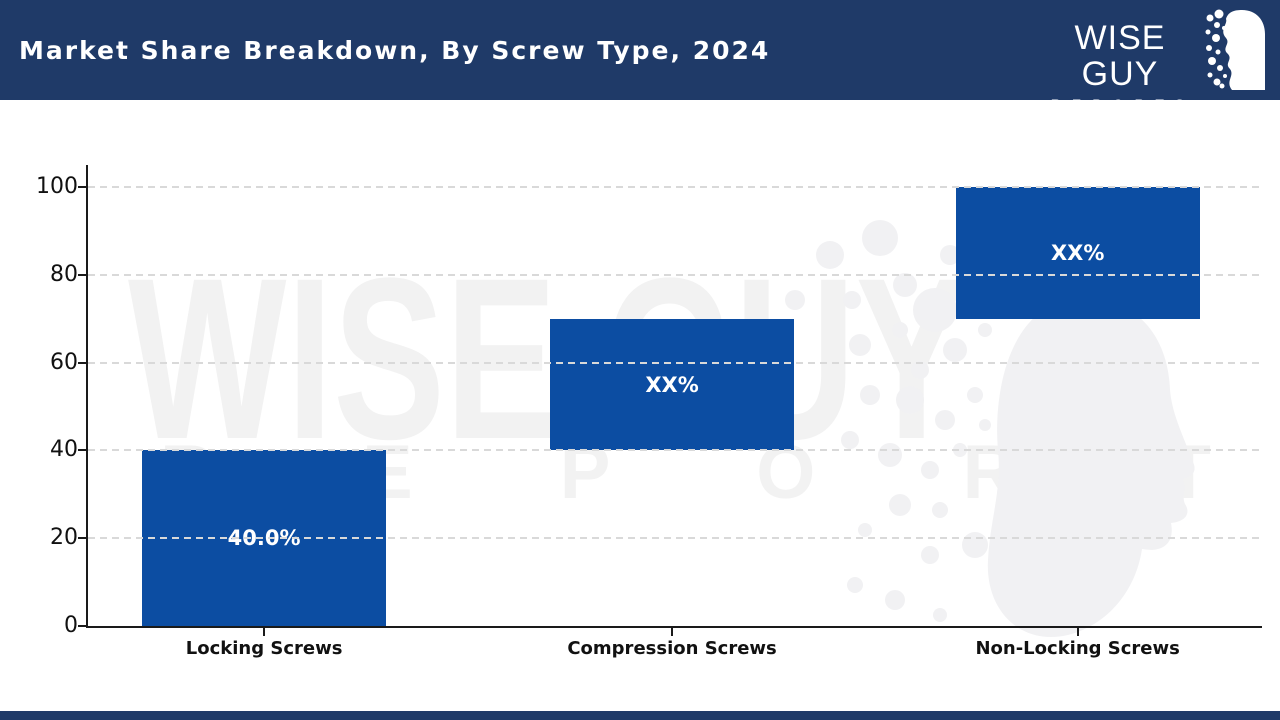  I want to click on y-tick-label: 80, so click(64, 274).